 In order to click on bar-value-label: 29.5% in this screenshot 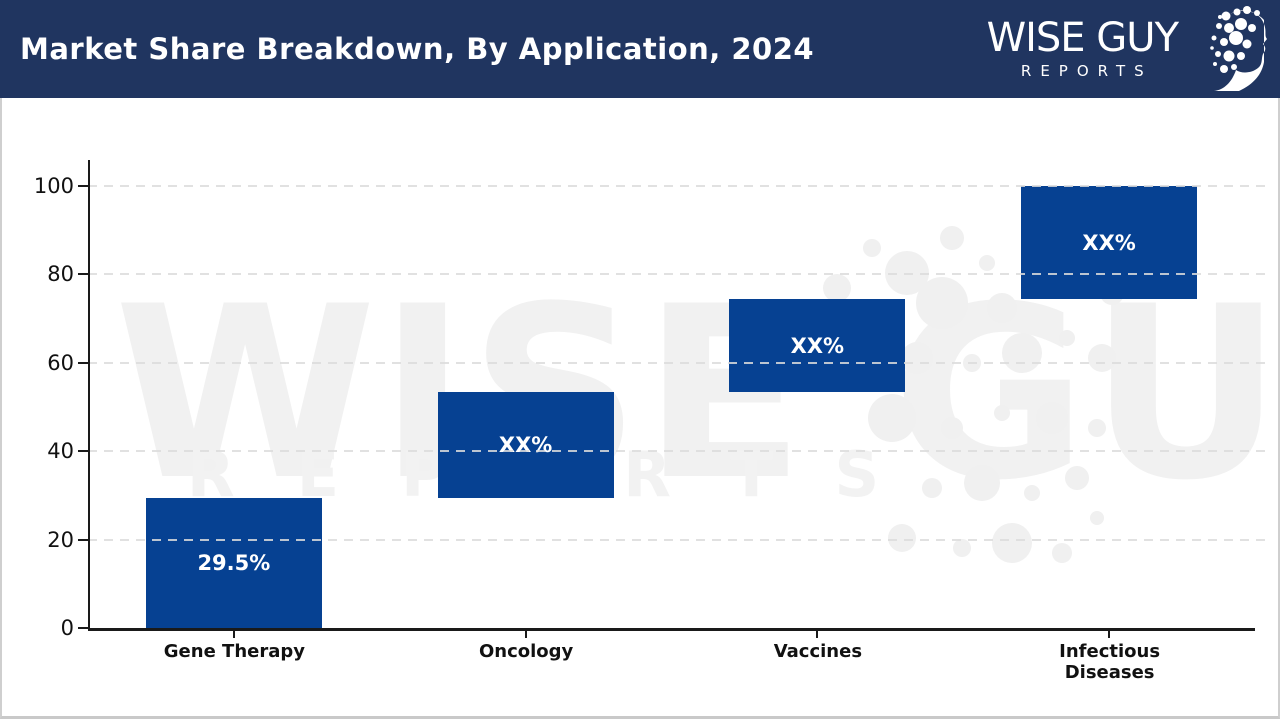, I will do `click(234, 562)`.